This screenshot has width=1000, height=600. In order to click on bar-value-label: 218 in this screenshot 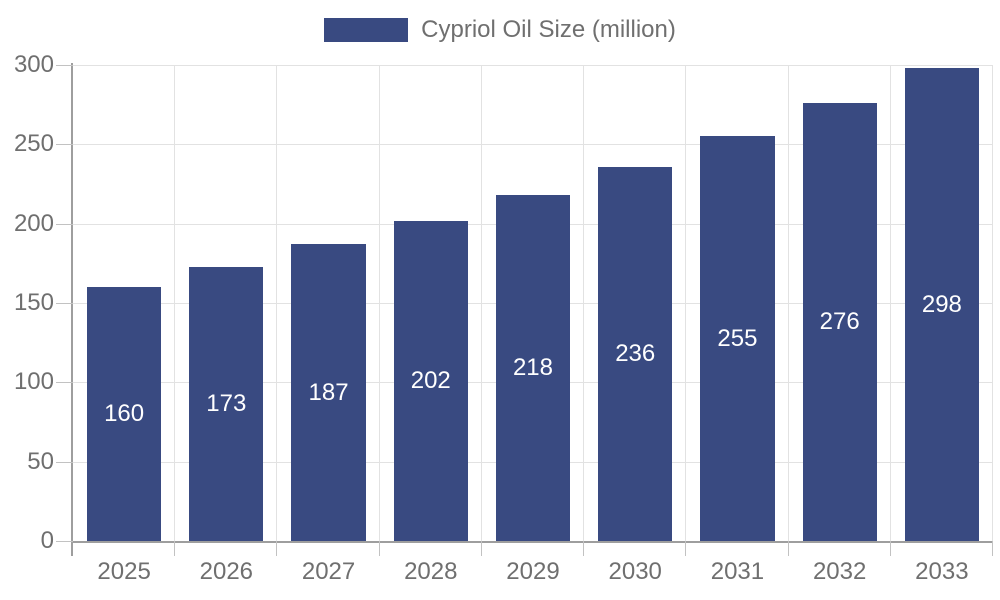, I will do `click(532, 368)`.